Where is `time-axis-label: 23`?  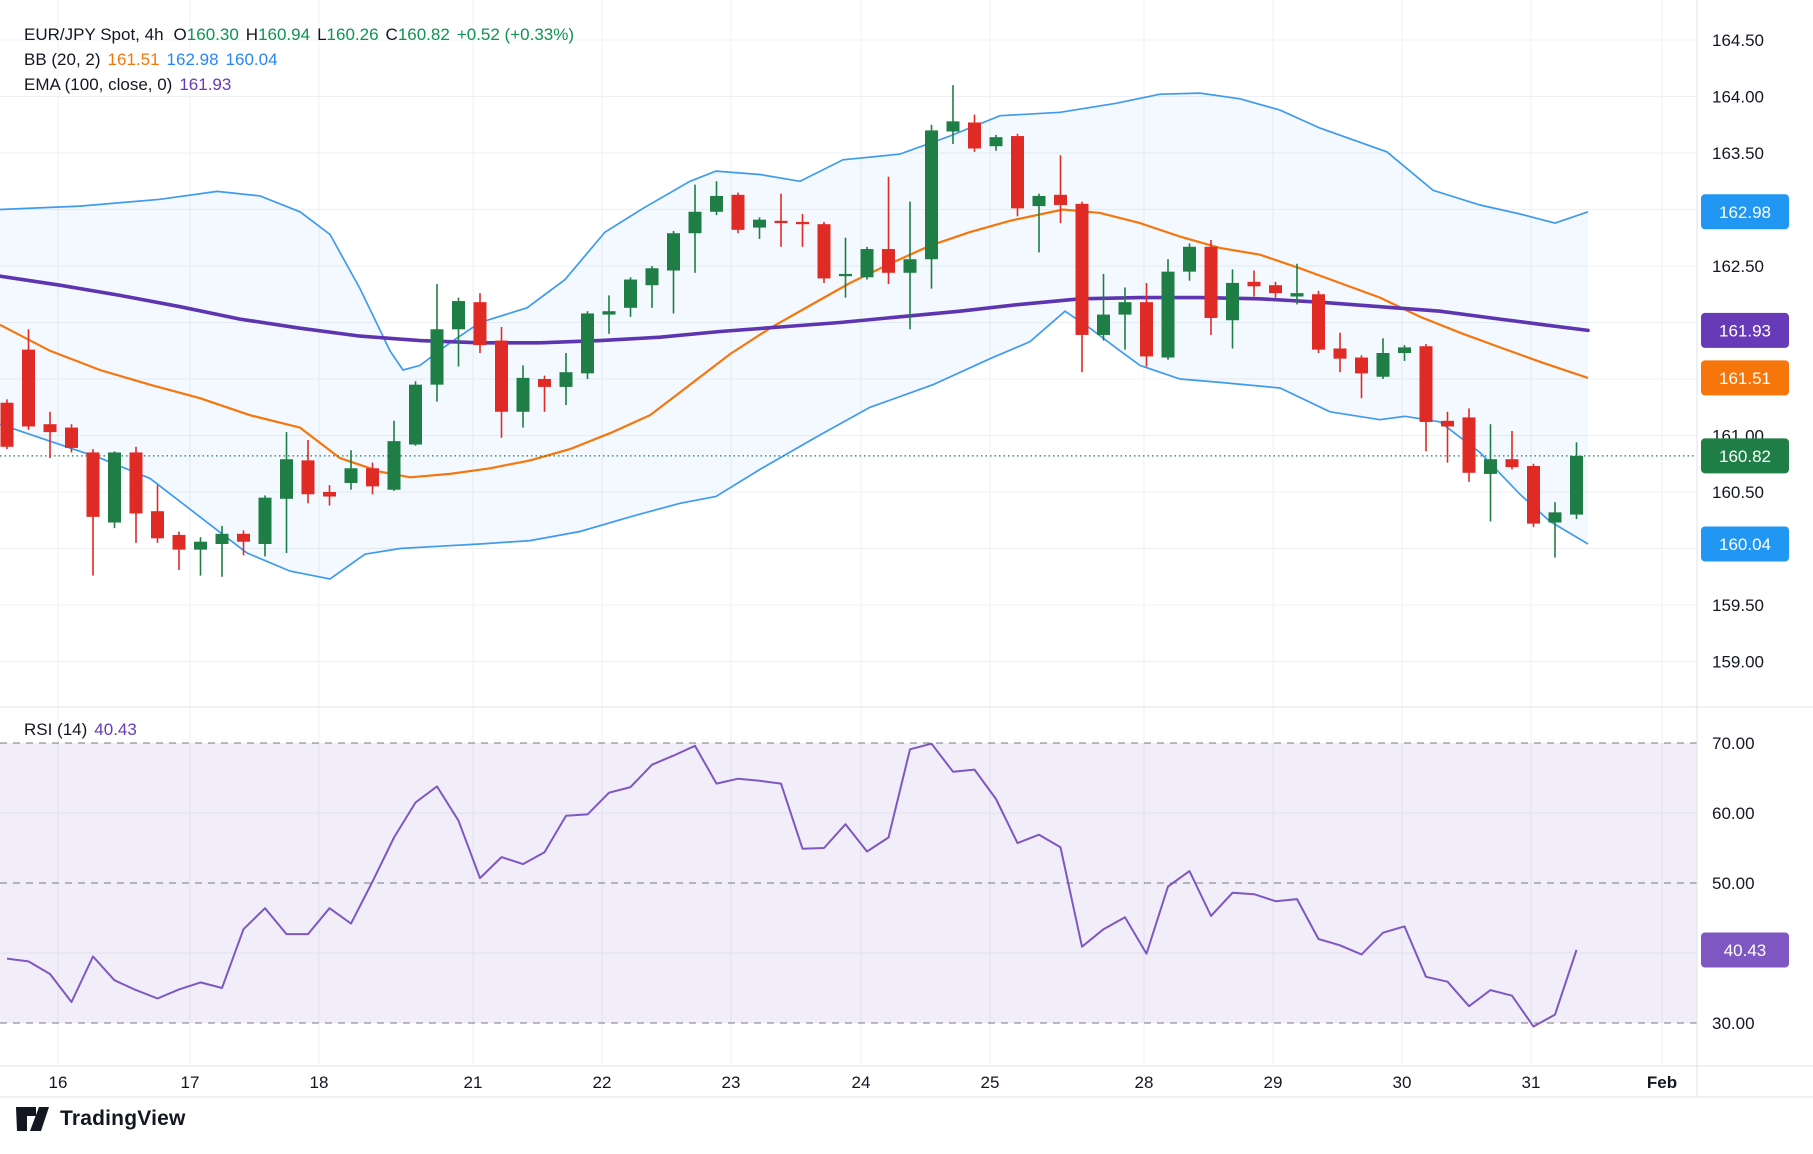
time-axis-label: 23 is located at coordinates (731, 1082).